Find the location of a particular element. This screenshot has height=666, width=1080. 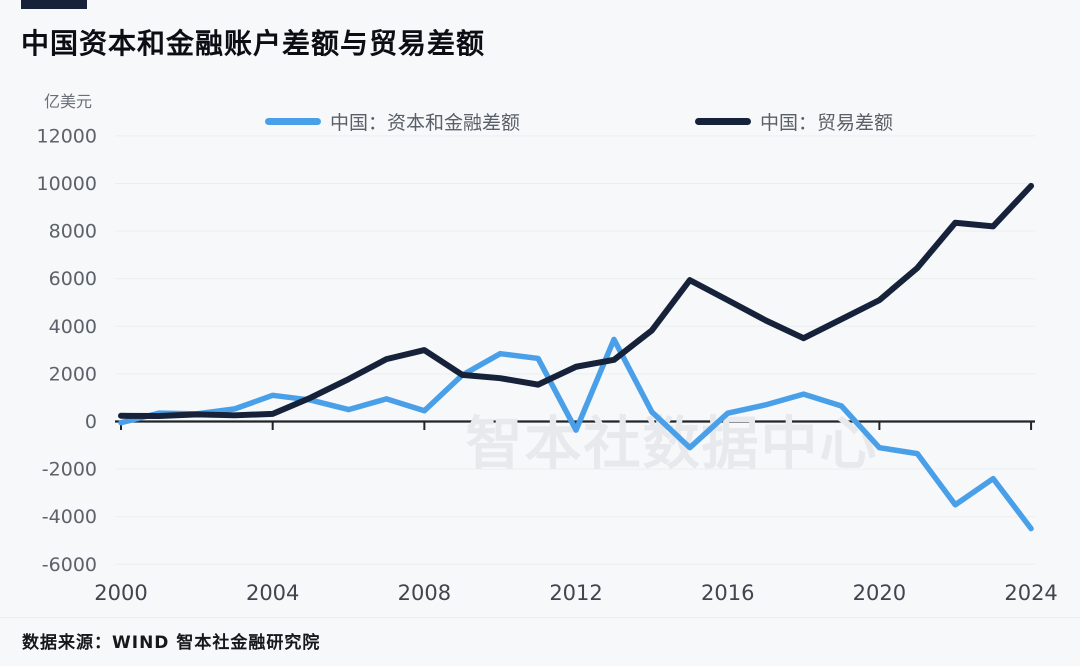

svg-text: 2024 is located at coordinates (1030, 593).